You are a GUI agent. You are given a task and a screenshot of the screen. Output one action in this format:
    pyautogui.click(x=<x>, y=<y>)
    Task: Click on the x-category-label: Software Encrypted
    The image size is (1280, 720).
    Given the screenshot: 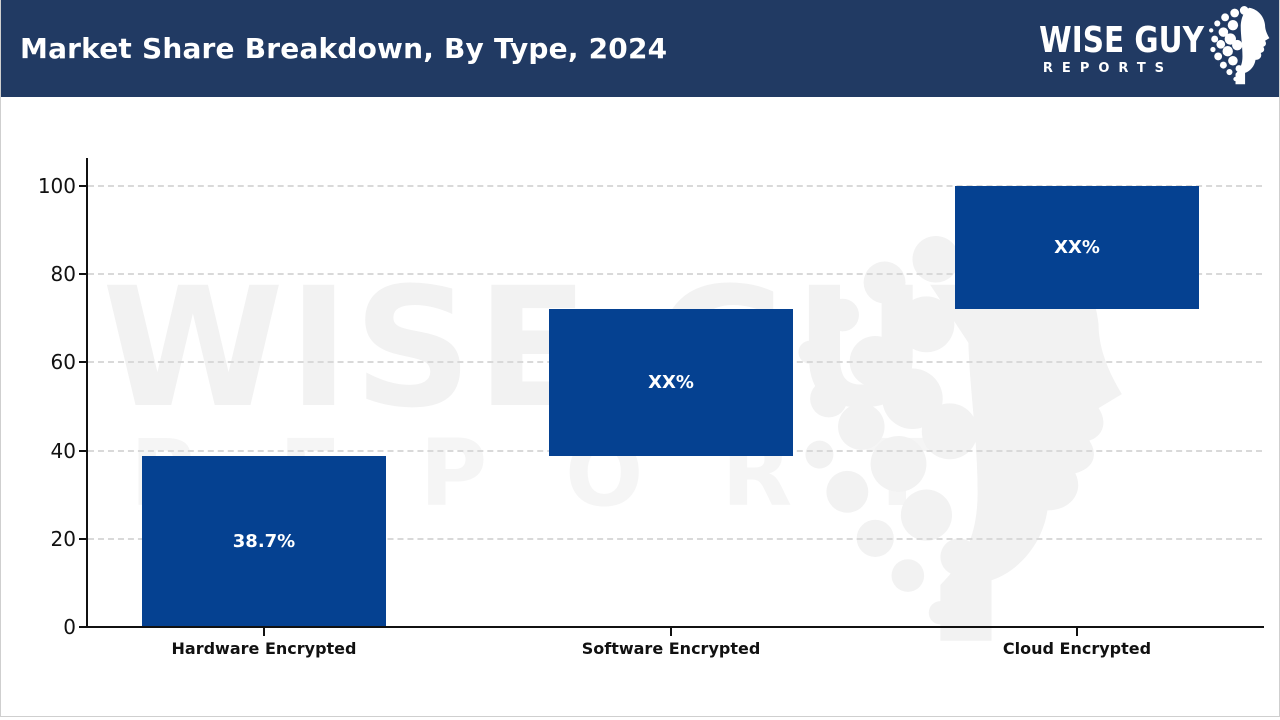 What is the action you would take?
    pyautogui.click(x=671, y=648)
    